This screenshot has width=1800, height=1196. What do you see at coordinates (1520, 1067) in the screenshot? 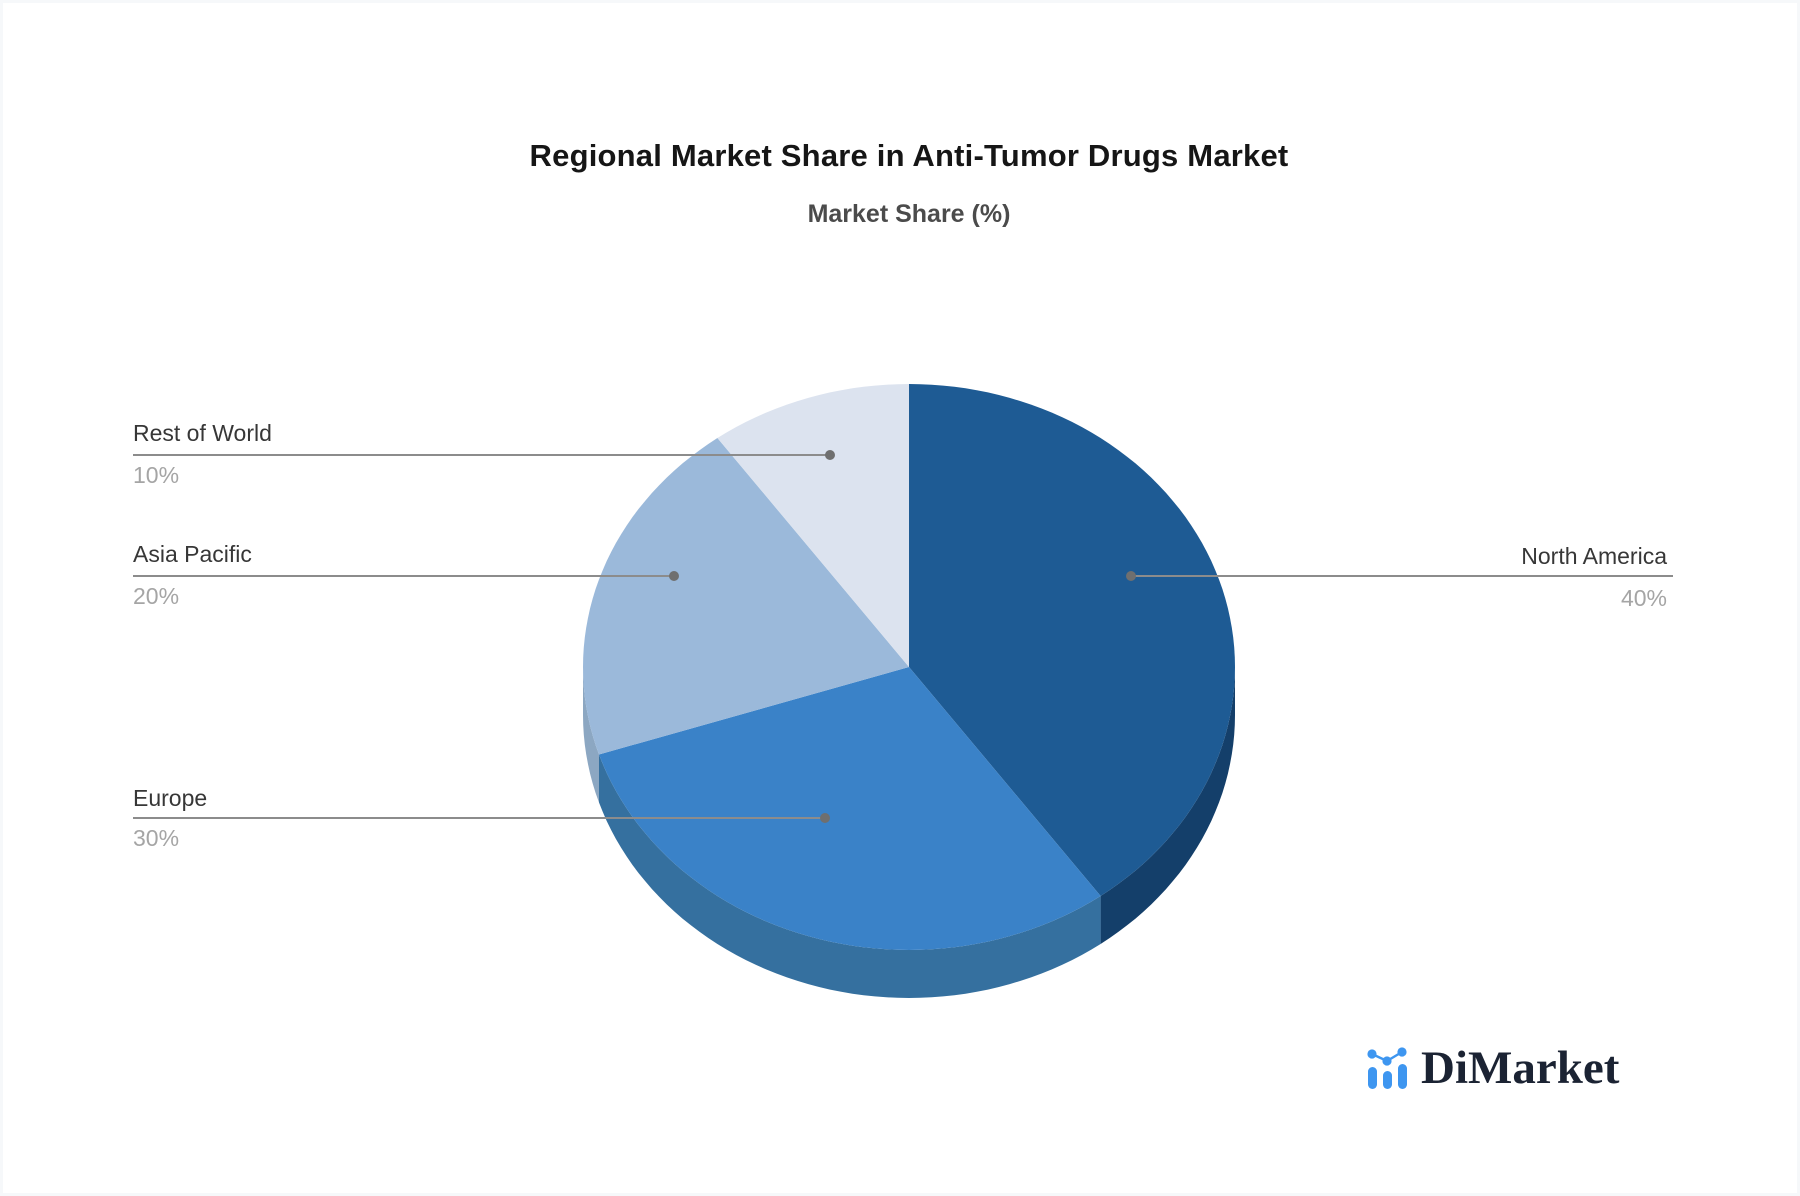
I see `logo-text: DiMarket` at bounding box center [1520, 1067].